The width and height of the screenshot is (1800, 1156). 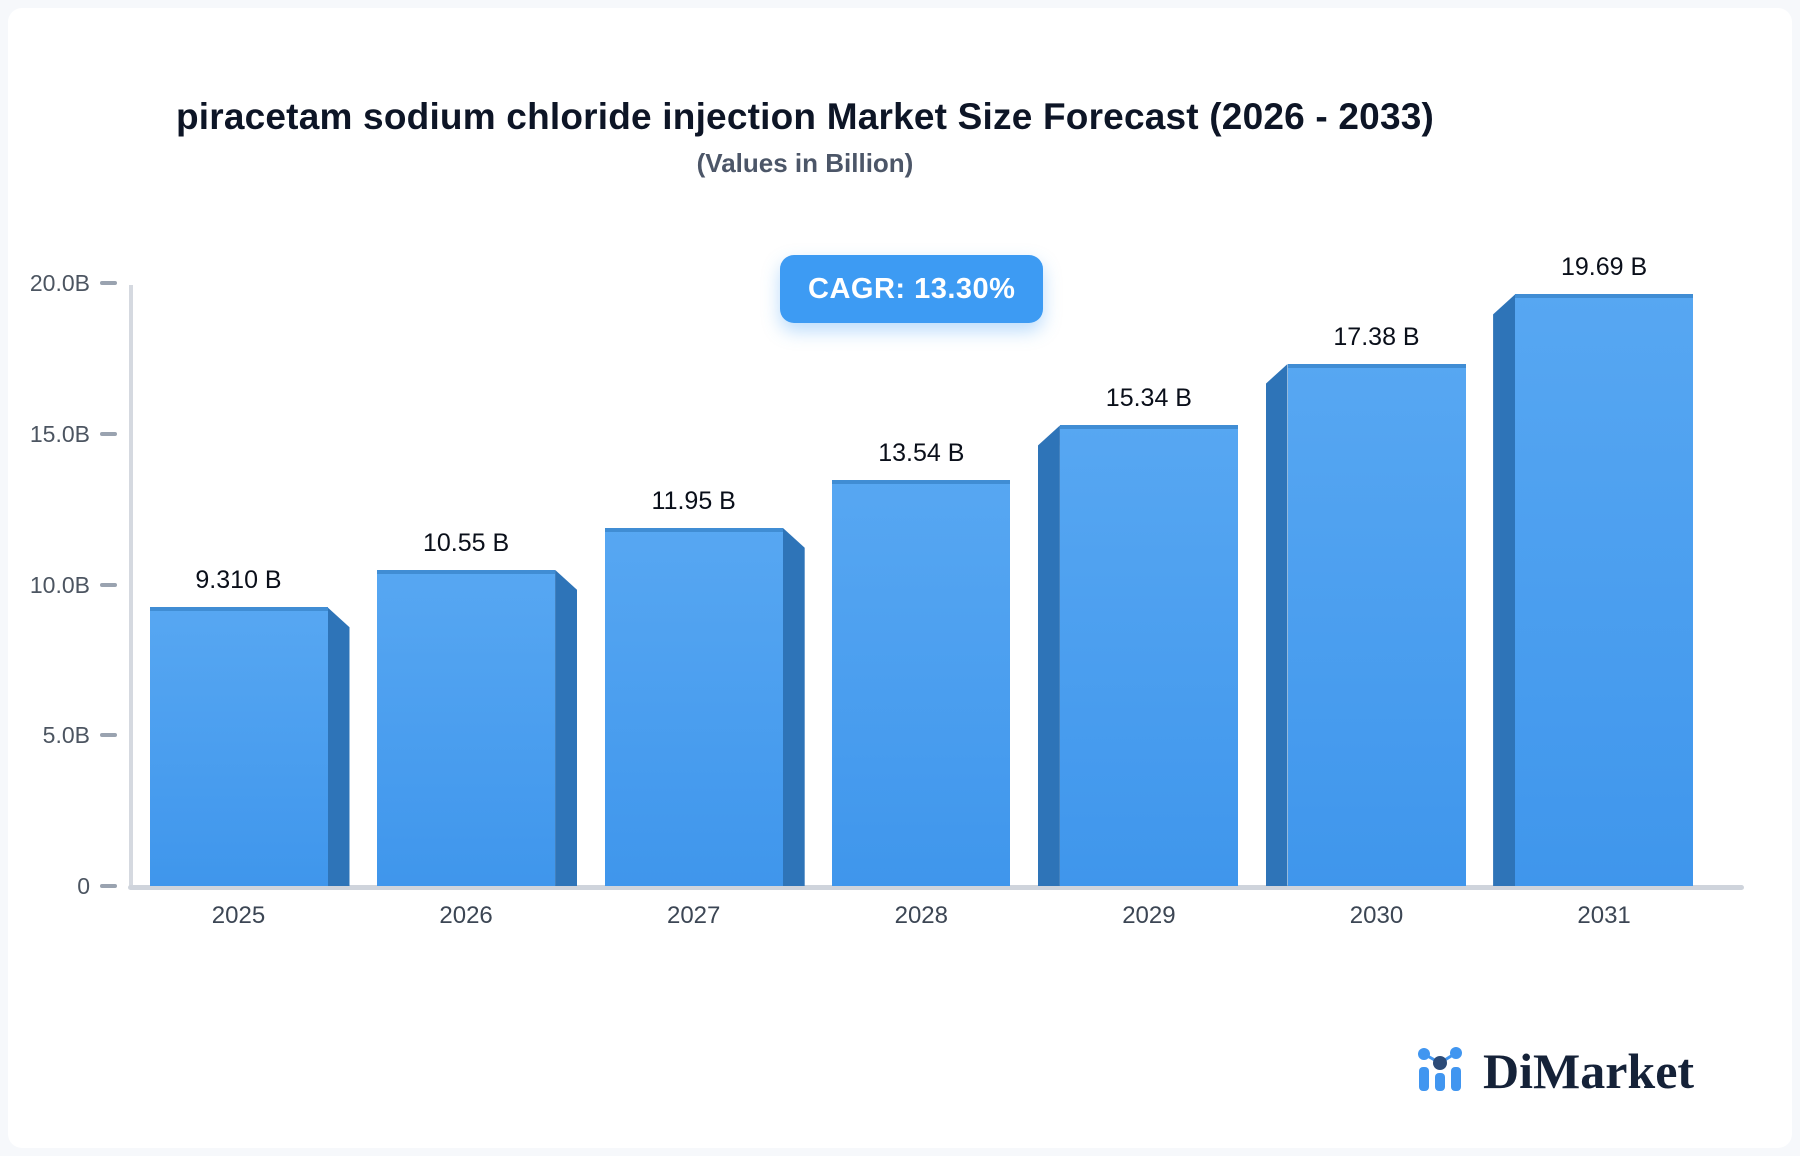 What do you see at coordinates (693, 500) in the screenshot?
I see `bar-value-label: 11.95 B` at bounding box center [693, 500].